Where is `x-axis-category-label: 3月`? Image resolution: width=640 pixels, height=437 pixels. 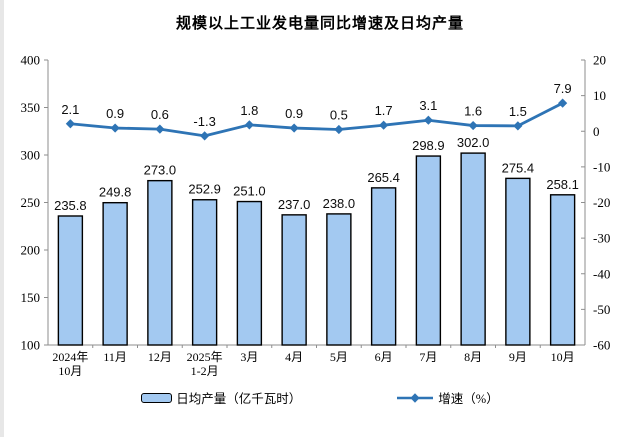
x-axis-category-label: 3月 is located at coordinates (249, 357).